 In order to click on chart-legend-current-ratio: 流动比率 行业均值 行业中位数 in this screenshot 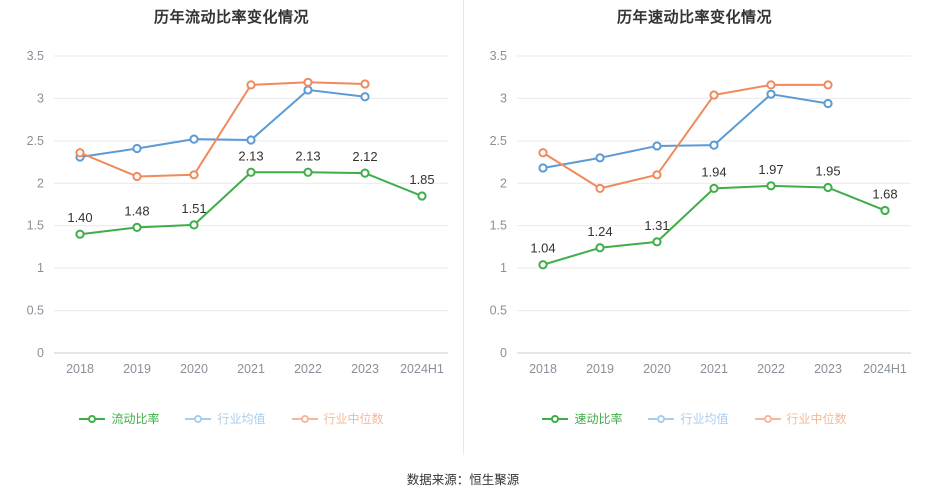, I will do `click(231, 418)`.